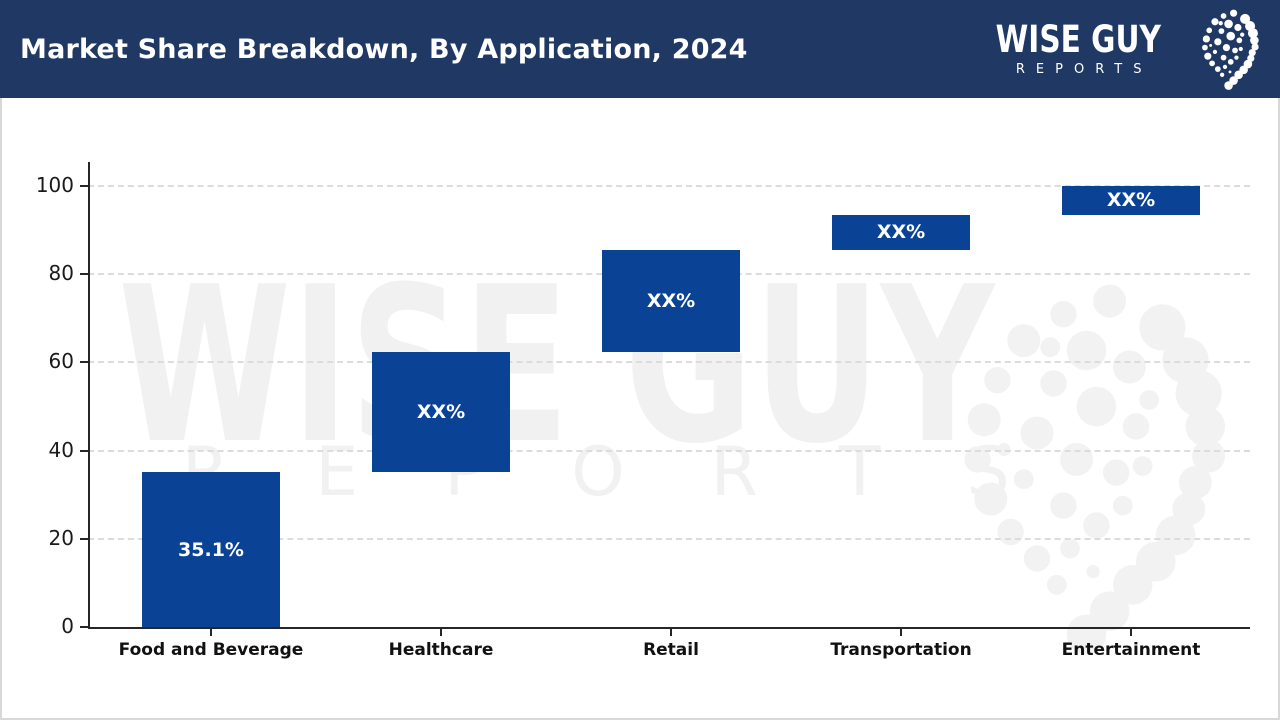  Describe the element at coordinates (671, 650) in the screenshot. I see `x-tick-label: Retail` at that location.